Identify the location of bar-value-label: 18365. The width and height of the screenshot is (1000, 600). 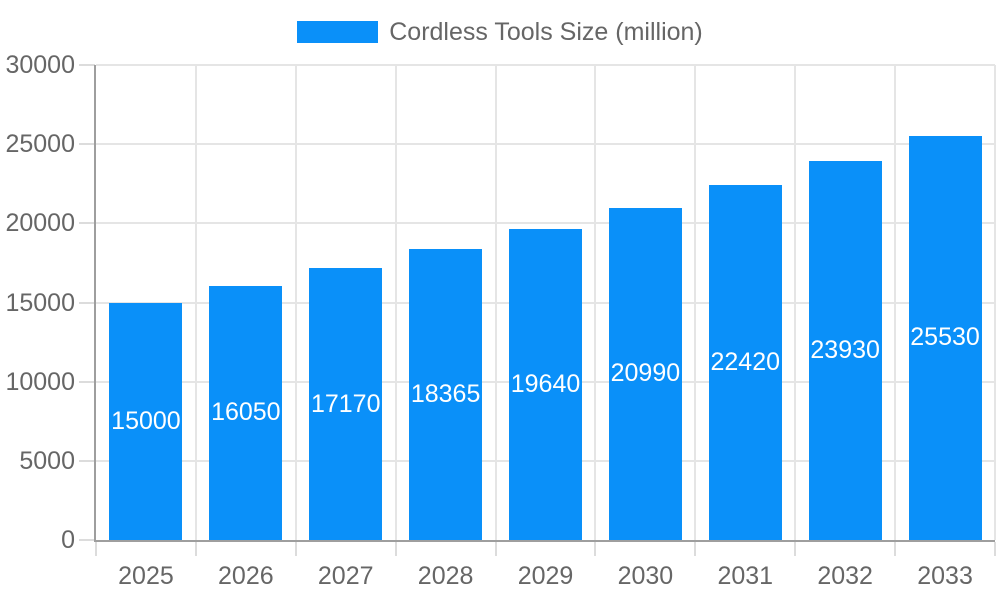
(445, 394).